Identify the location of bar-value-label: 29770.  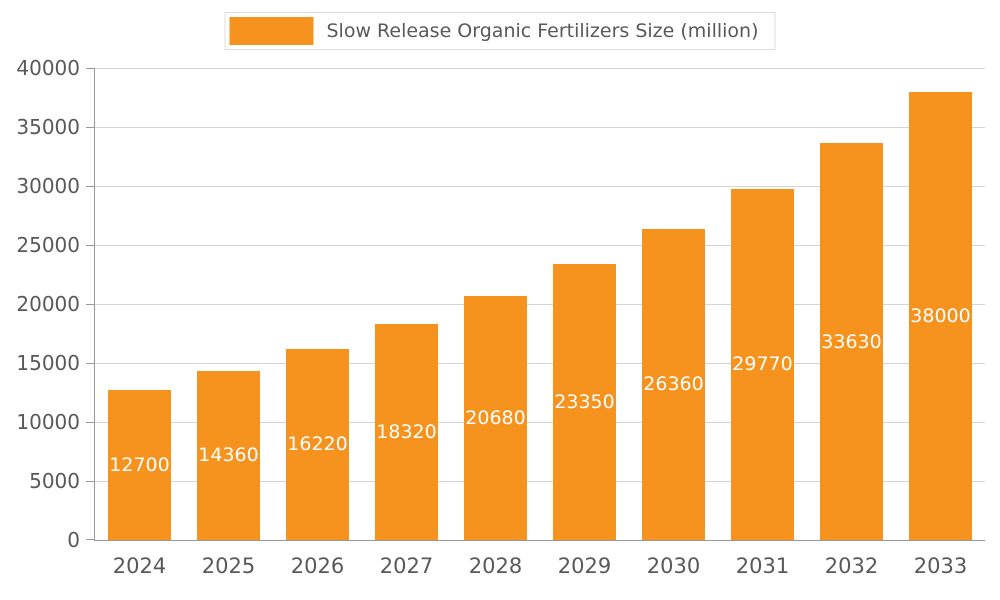
(762, 364).